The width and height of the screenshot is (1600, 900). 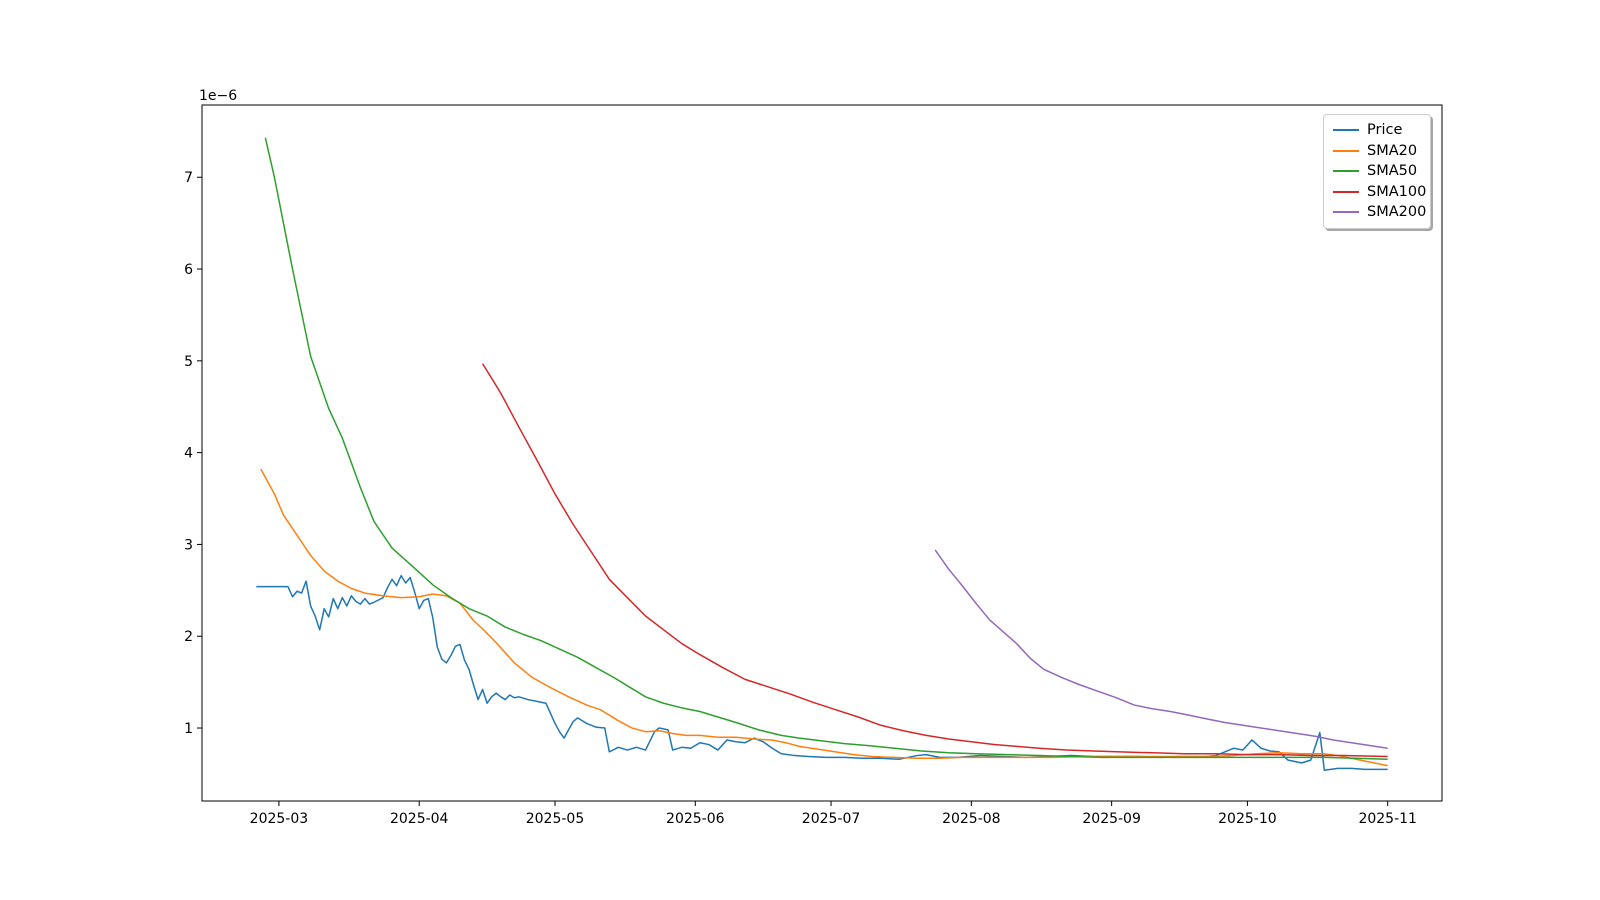 I want to click on legend-item-sma200: SMA200, so click(x=1380, y=212).